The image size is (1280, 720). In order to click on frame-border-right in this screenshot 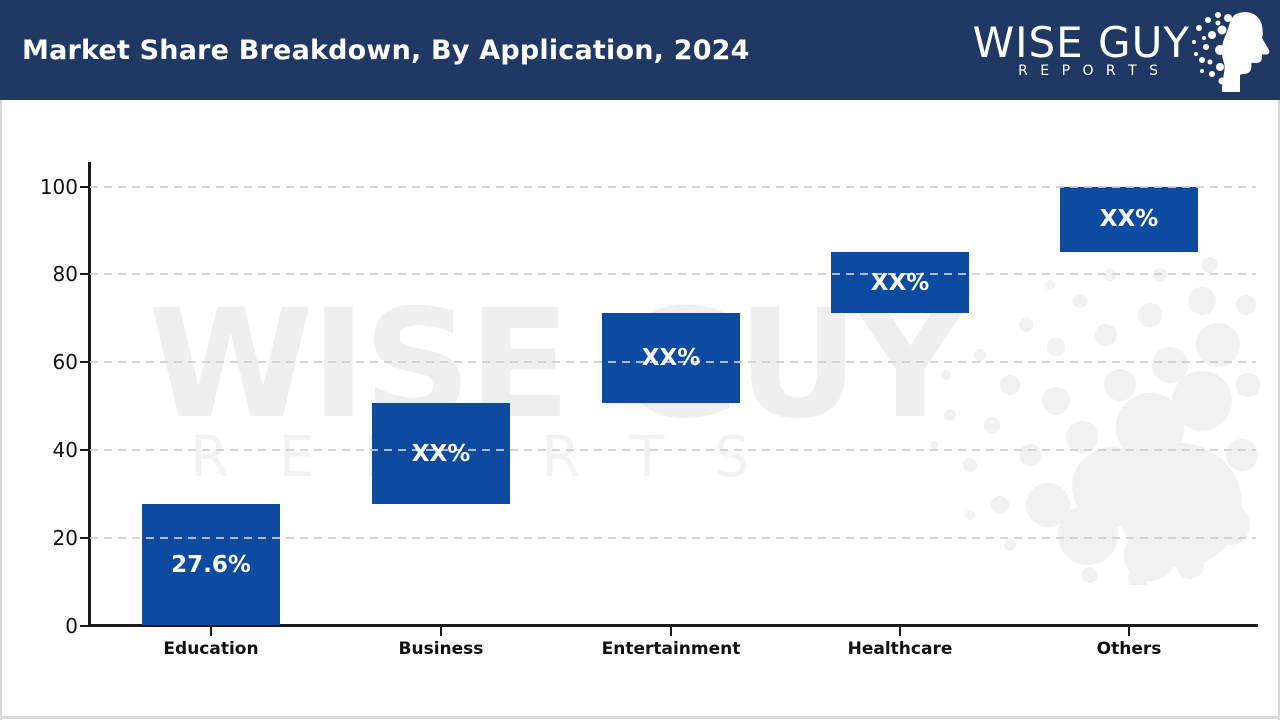, I will do `click(1279, 410)`.